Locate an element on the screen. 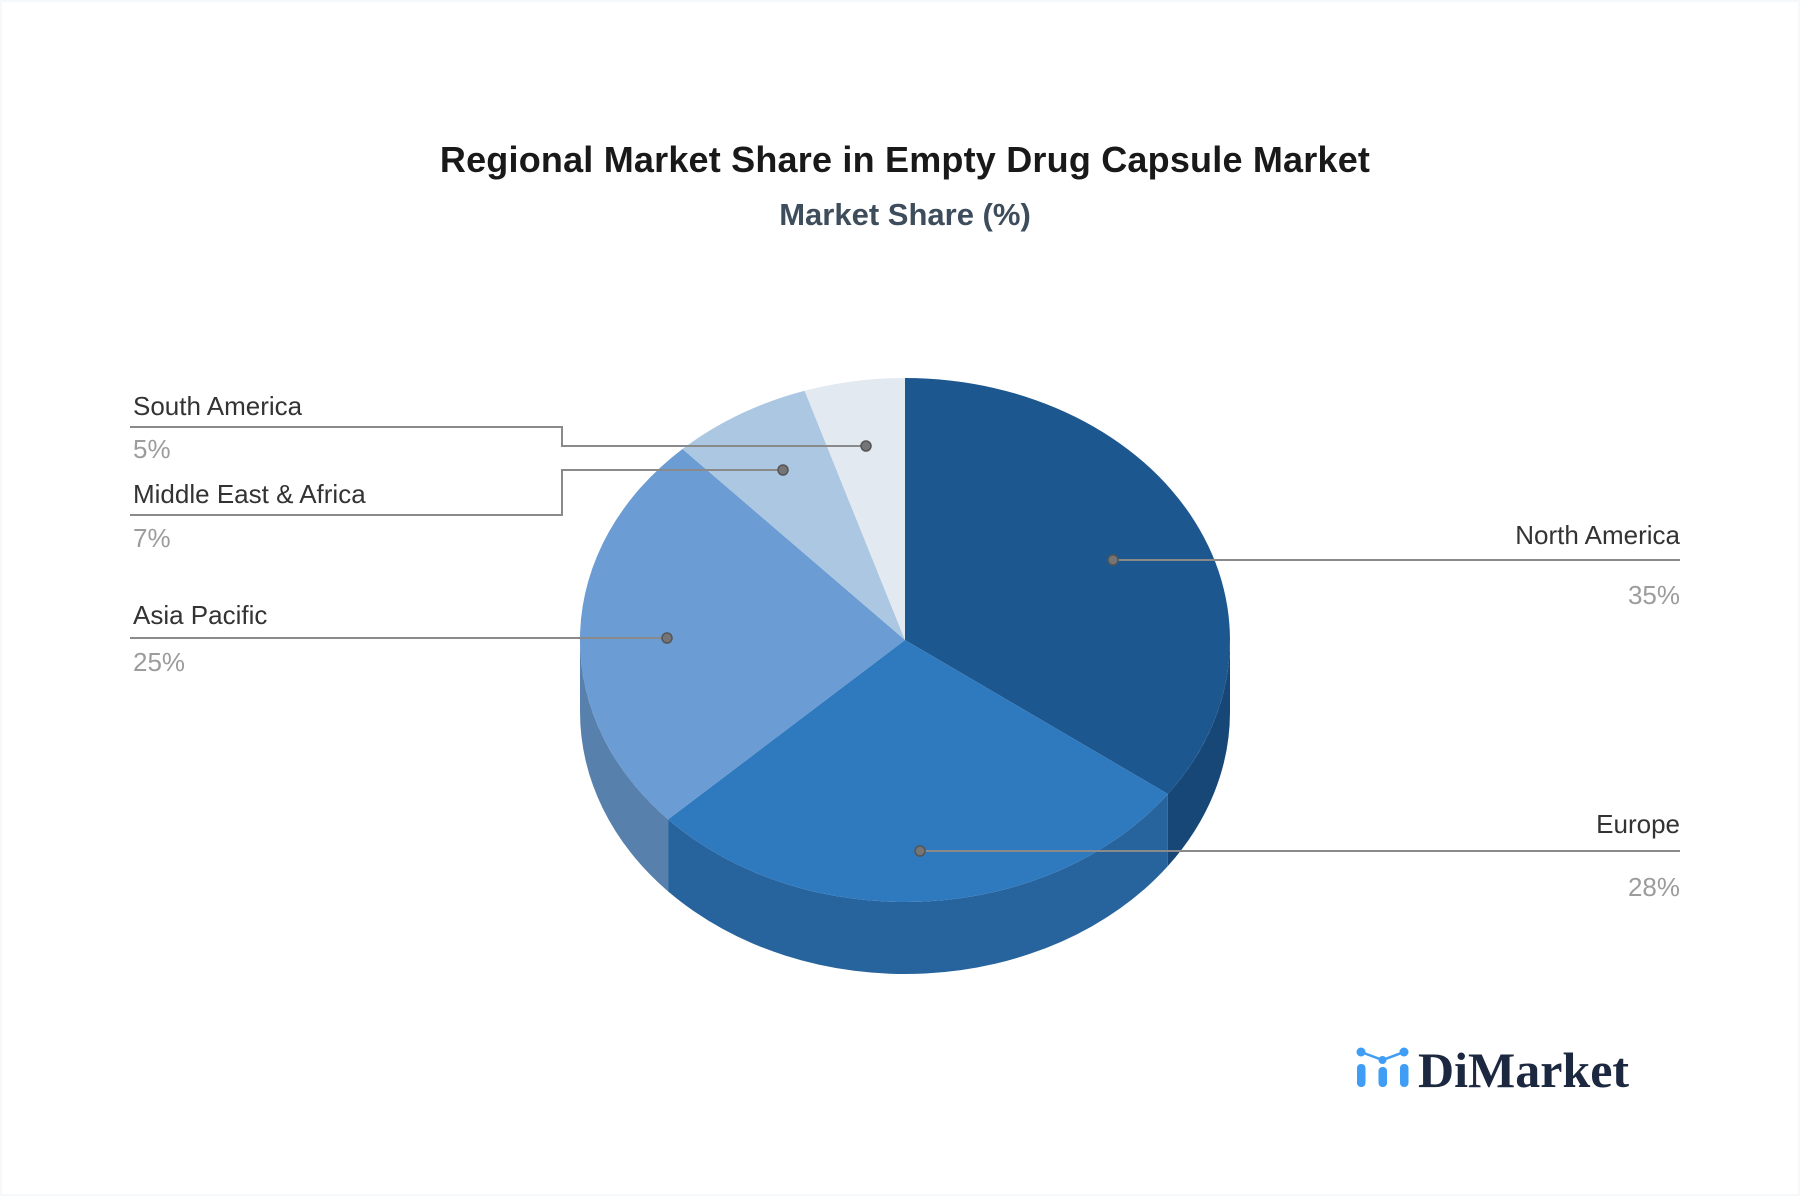  leader-dot-europe is located at coordinates (920, 851).